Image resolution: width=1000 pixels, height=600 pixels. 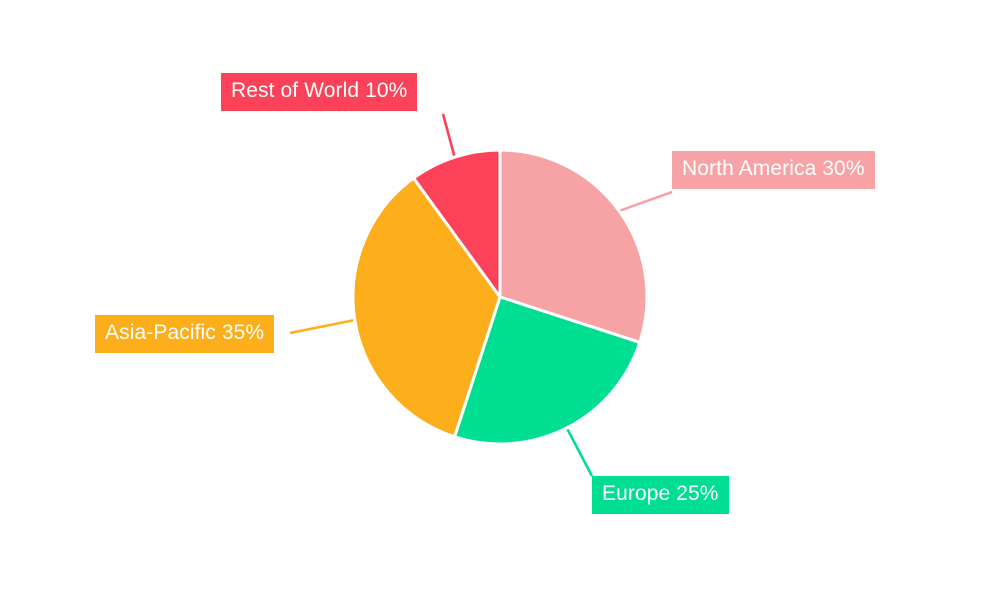 What do you see at coordinates (185, 334) in the screenshot?
I see `pie-label-asia-pacific: Asia-Pacific 35%` at bounding box center [185, 334].